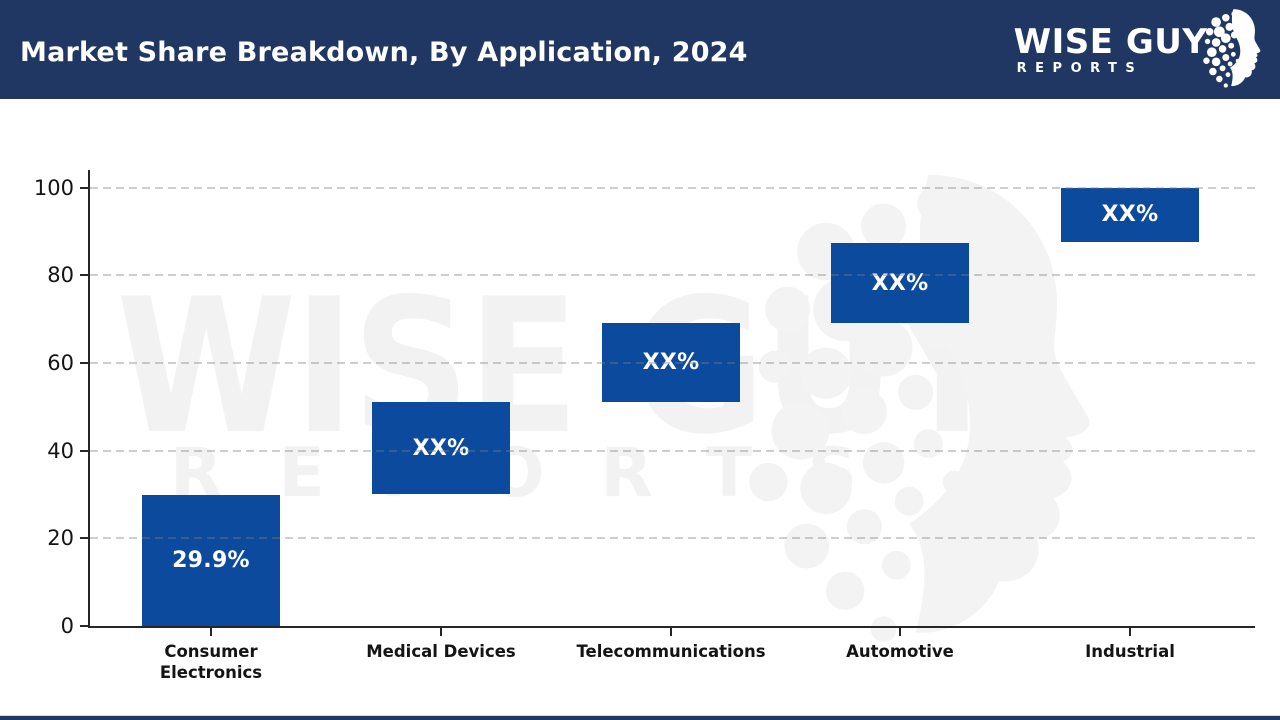  Describe the element at coordinates (900, 632) in the screenshot. I see `xtick-mark-automotive` at that location.